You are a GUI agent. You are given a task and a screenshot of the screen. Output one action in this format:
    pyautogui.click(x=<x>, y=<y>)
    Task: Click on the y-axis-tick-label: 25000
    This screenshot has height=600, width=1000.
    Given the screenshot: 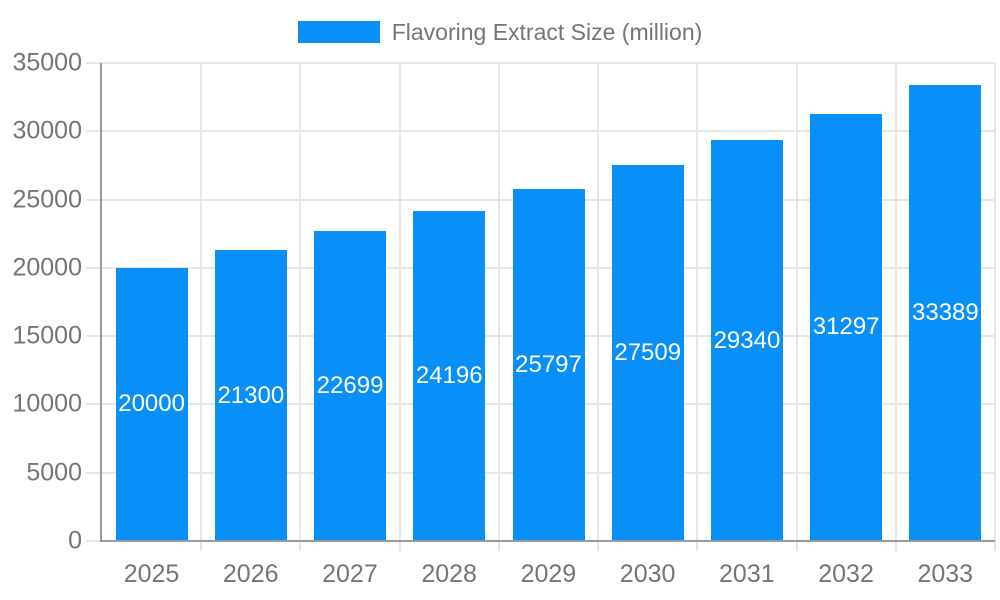 What is the action you would take?
    pyautogui.click(x=47, y=199)
    